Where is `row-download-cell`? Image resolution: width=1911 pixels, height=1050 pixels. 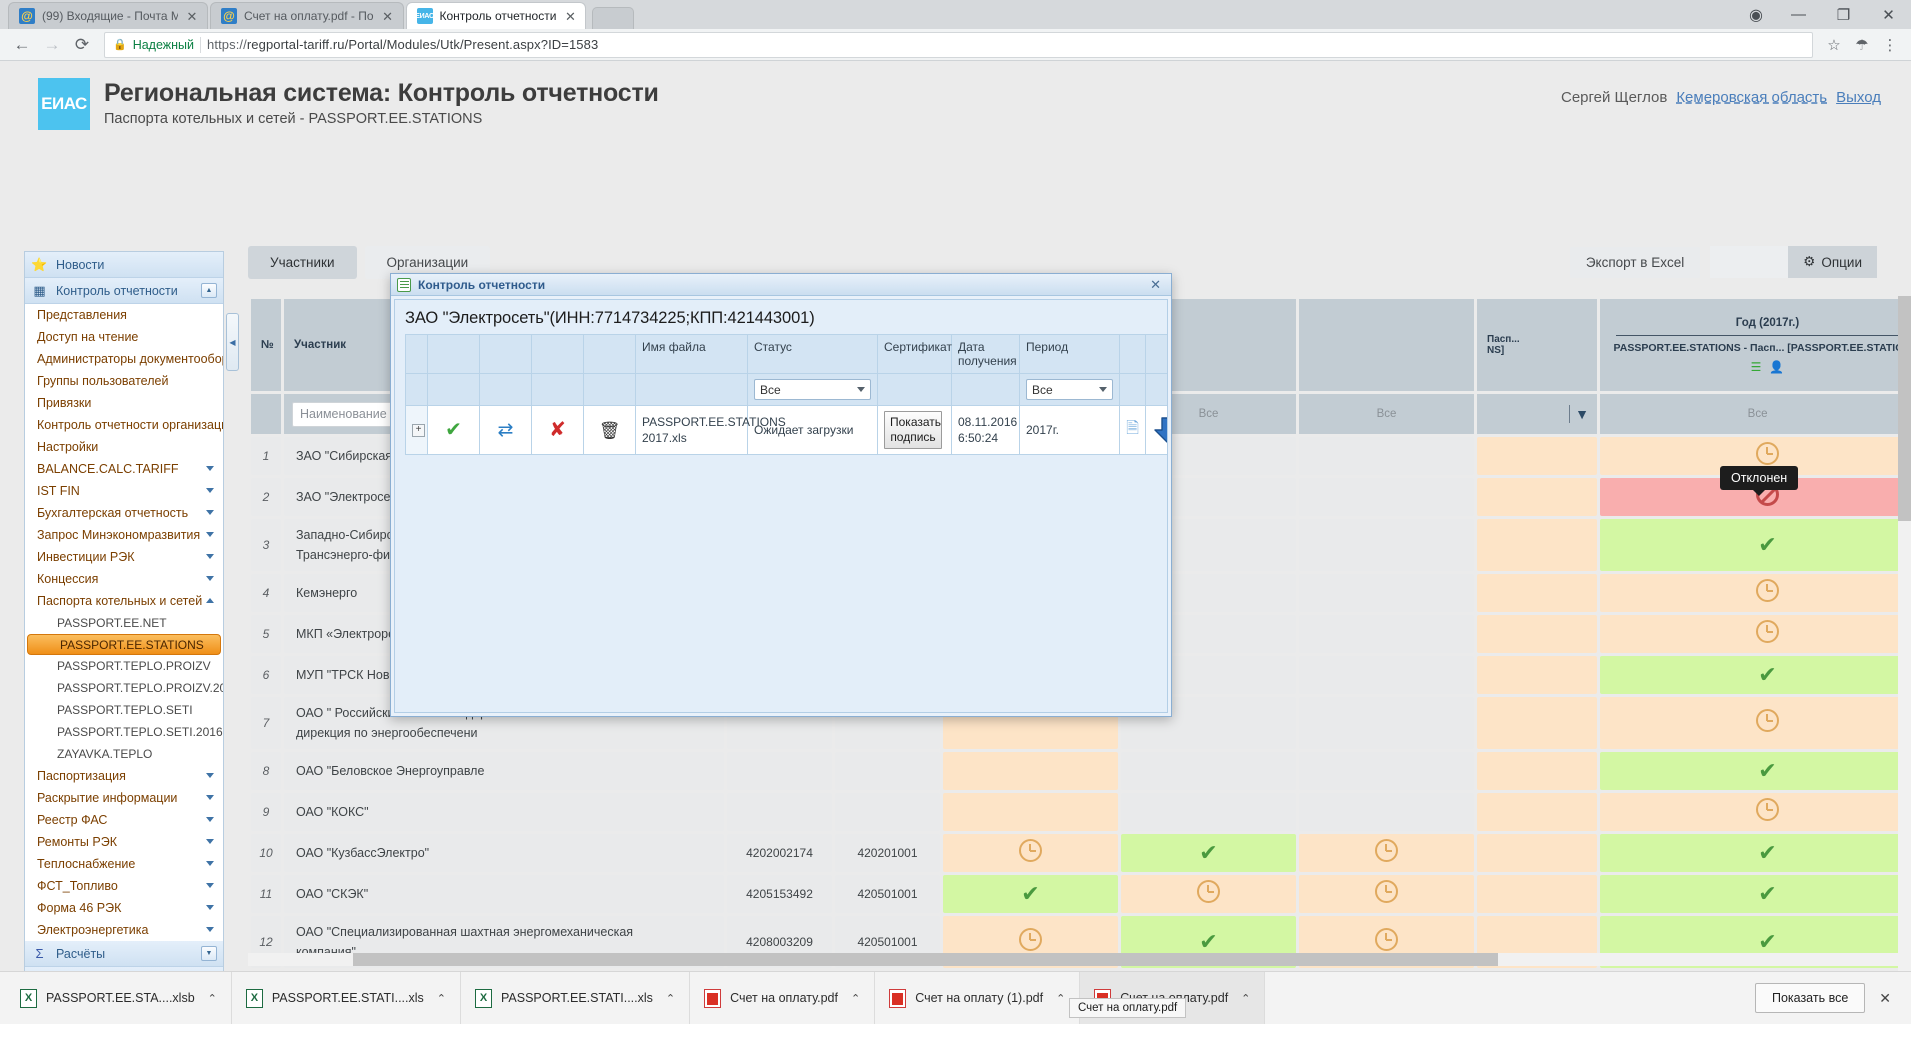
row-download-cell is located at coordinates (1156, 430).